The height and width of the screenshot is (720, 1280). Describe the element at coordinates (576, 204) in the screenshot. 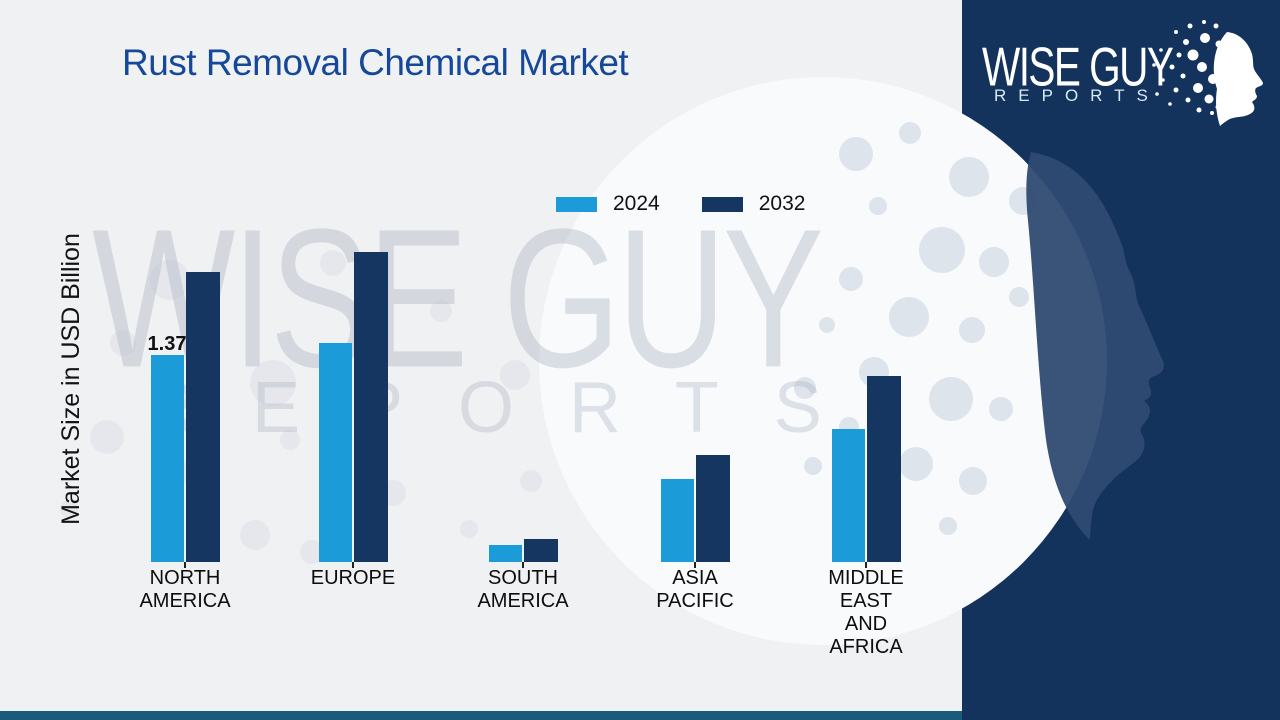

I see `legend-swatch-2024` at that location.